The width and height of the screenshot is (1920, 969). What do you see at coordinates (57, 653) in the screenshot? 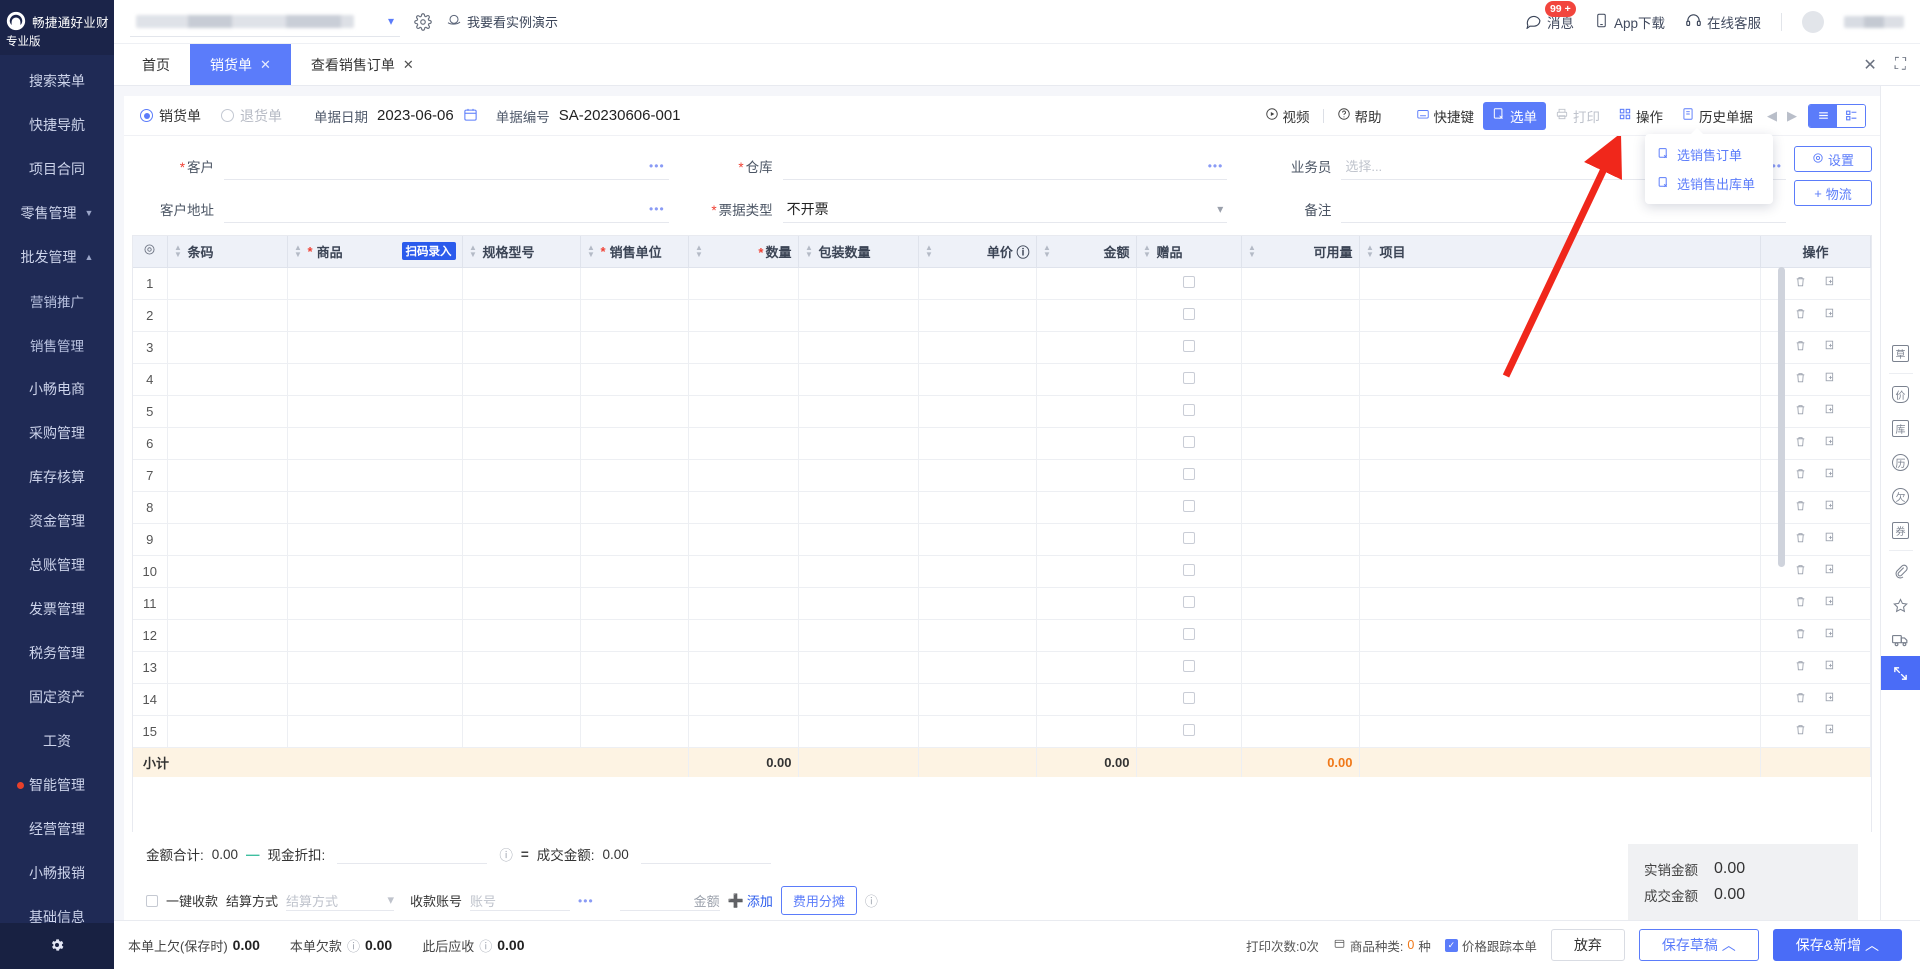
I see `sidebar-item-tax: 税务管理` at bounding box center [57, 653].